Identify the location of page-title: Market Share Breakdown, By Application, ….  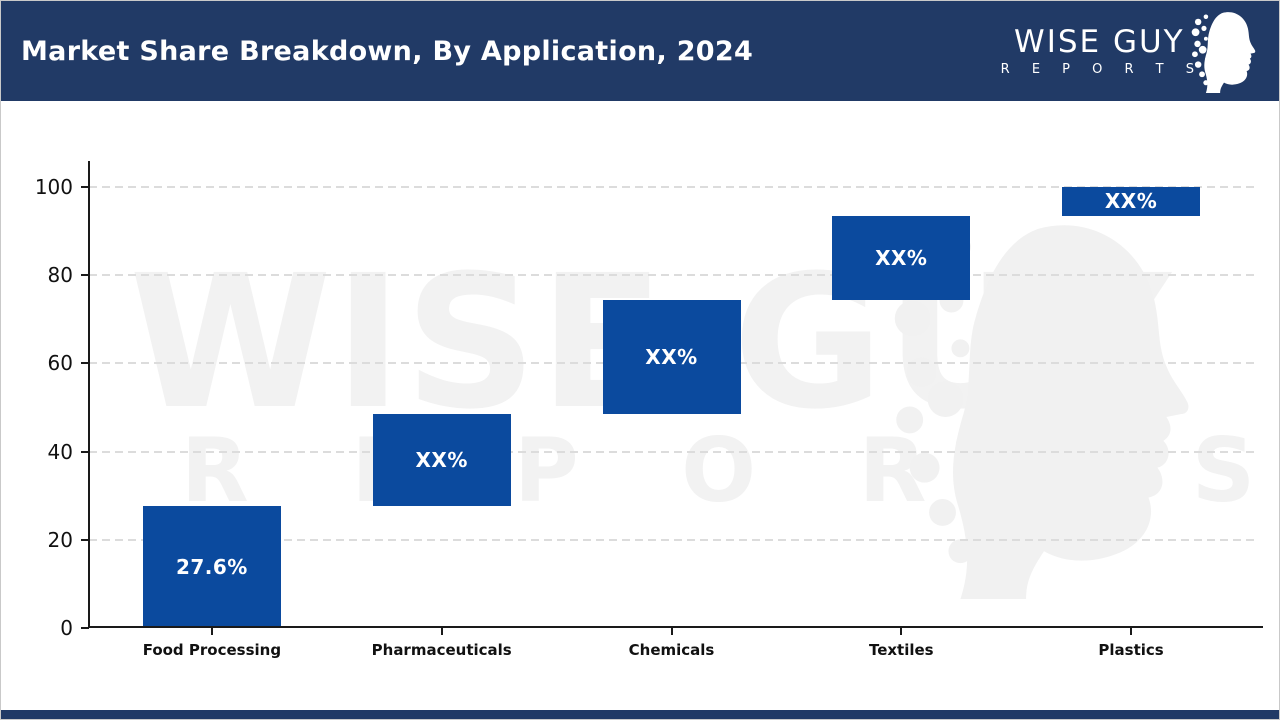
(387, 51).